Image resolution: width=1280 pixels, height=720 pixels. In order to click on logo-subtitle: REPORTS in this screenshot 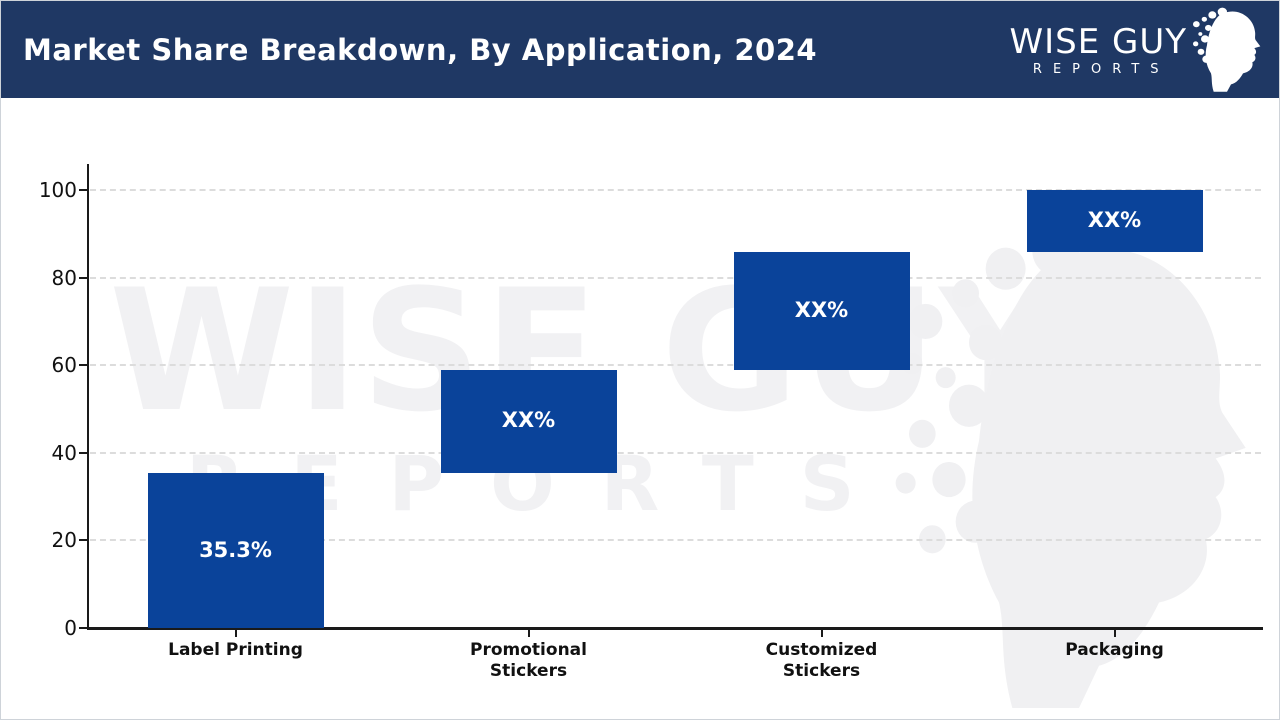, I will do `click(1101, 69)`.